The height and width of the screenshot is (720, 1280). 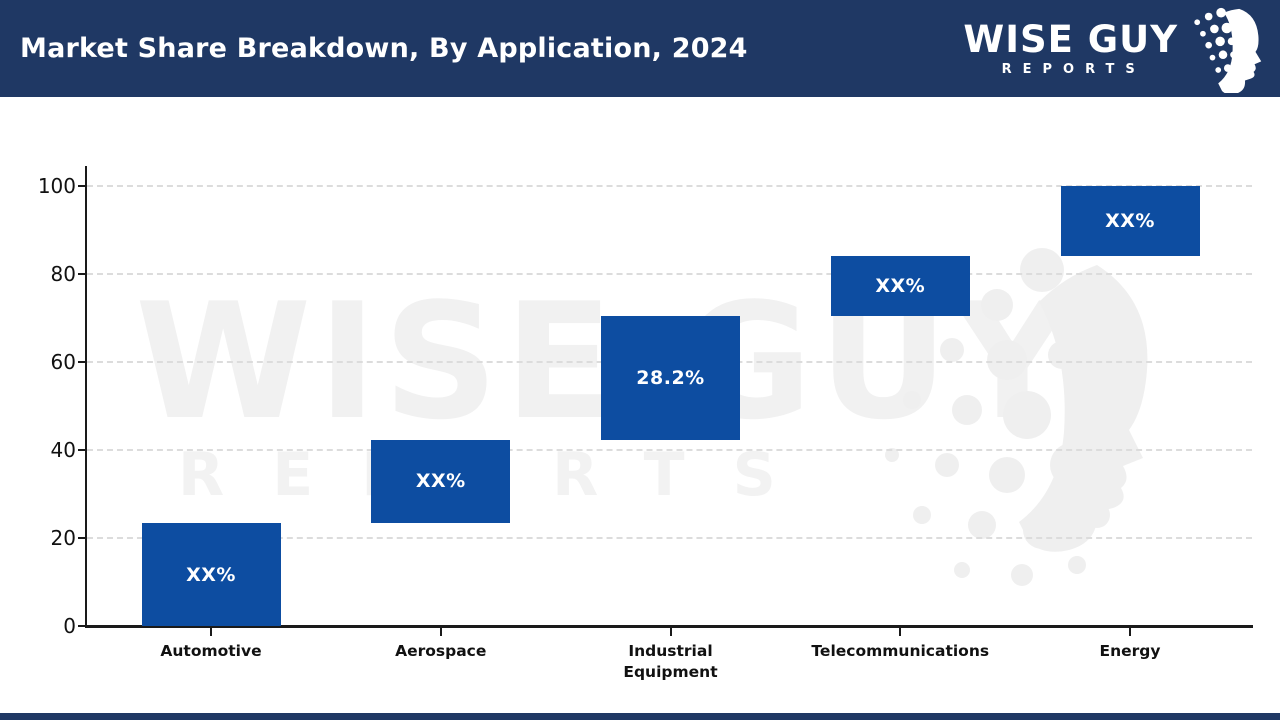 What do you see at coordinates (640, 716) in the screenshot?
I see `footer-bar` at bounding box center [640, 716].